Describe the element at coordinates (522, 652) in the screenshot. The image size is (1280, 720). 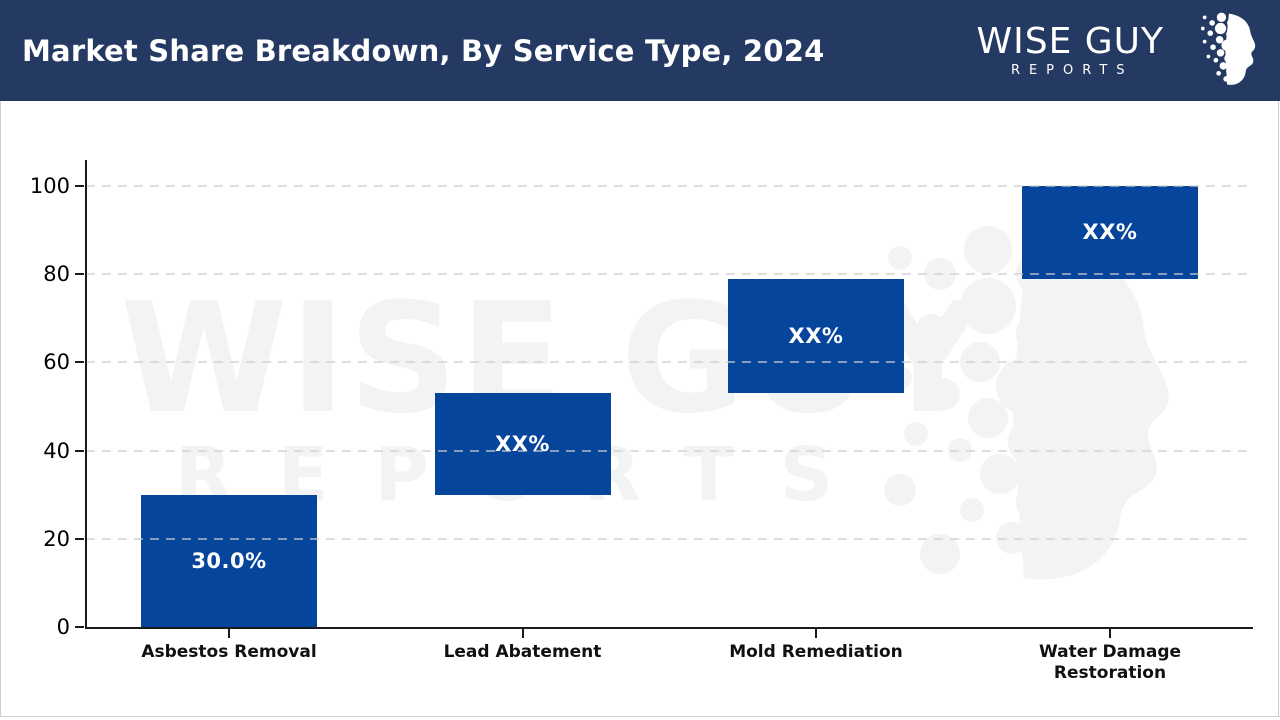
I see `x-axis-category-label: Lead Abatement` at that location.